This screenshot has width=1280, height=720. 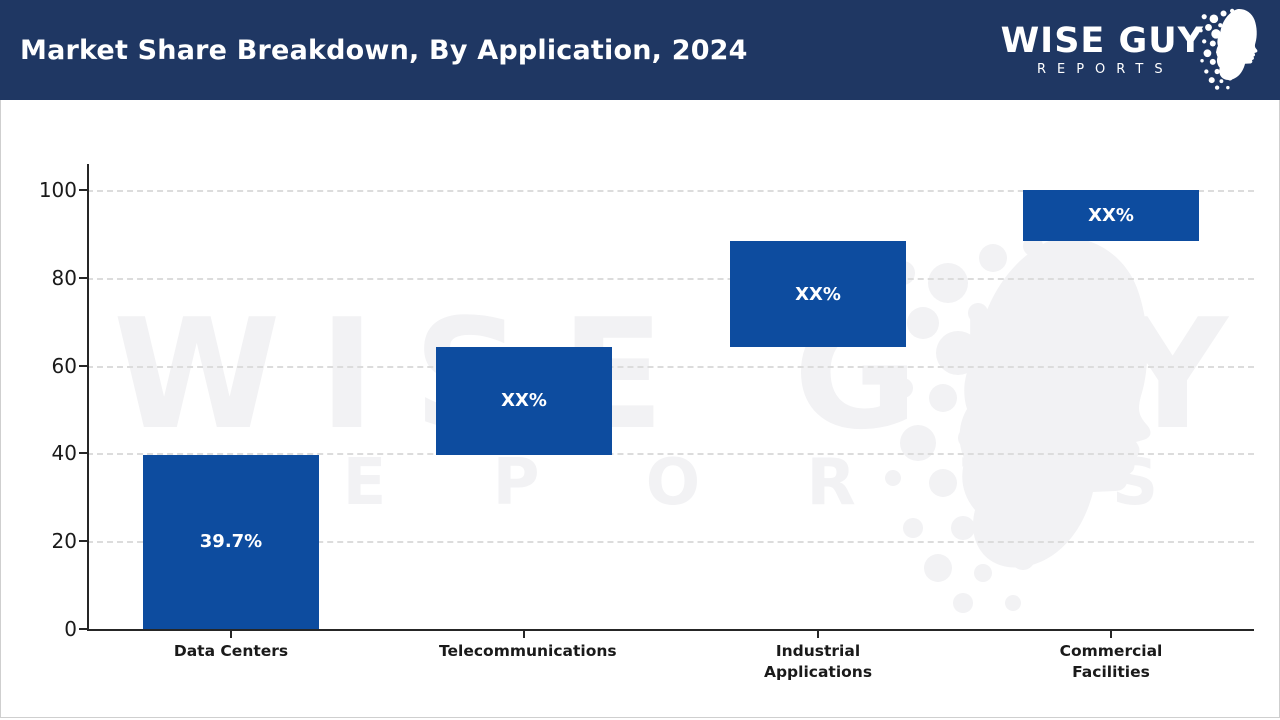 What do you see at coordinates (231, 651) in the screenshot?
I see `x-axis-category-label-data-centers: Data Centers` at bounding box center [231, 651].